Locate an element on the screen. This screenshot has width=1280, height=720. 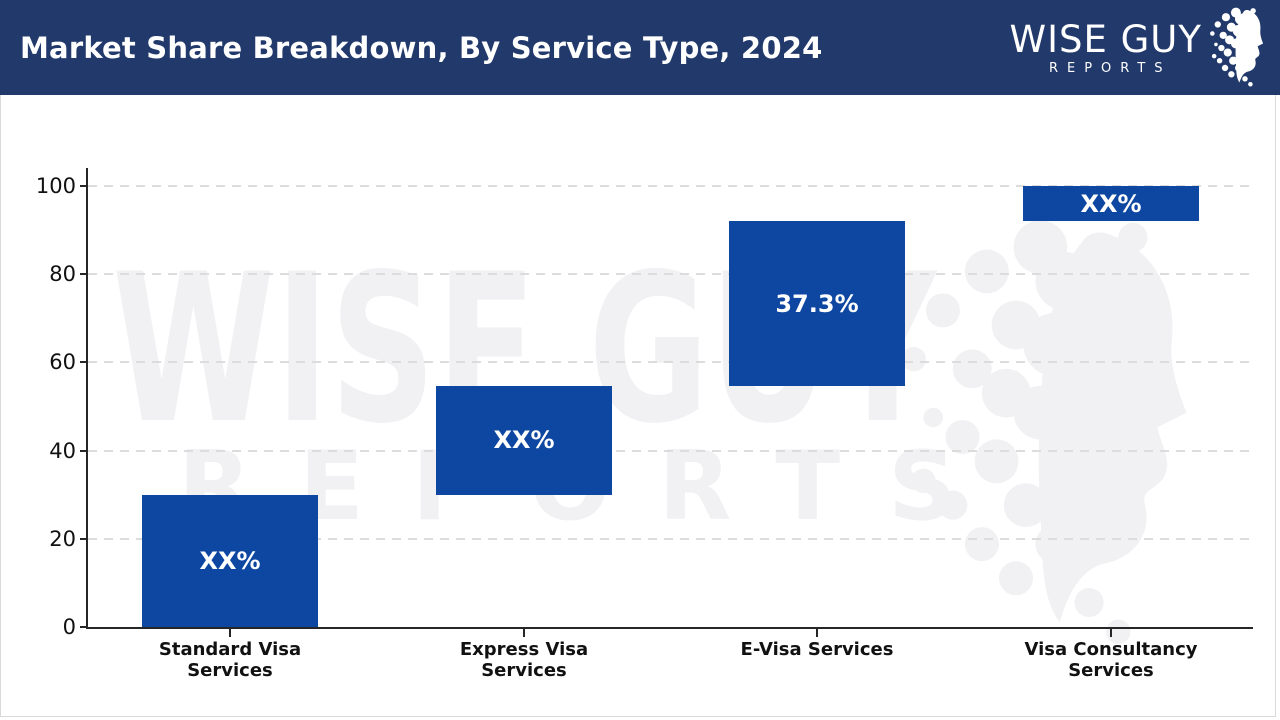
bar-value-label: 37.3% is located at coordinates (817, 303).